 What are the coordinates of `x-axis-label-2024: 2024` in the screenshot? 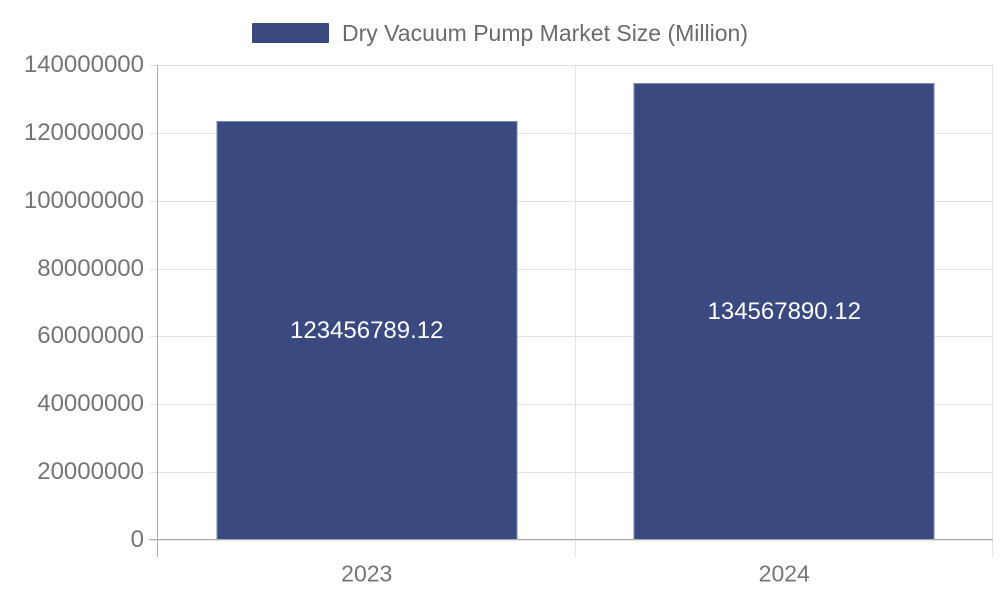 It's located at (784, 573).